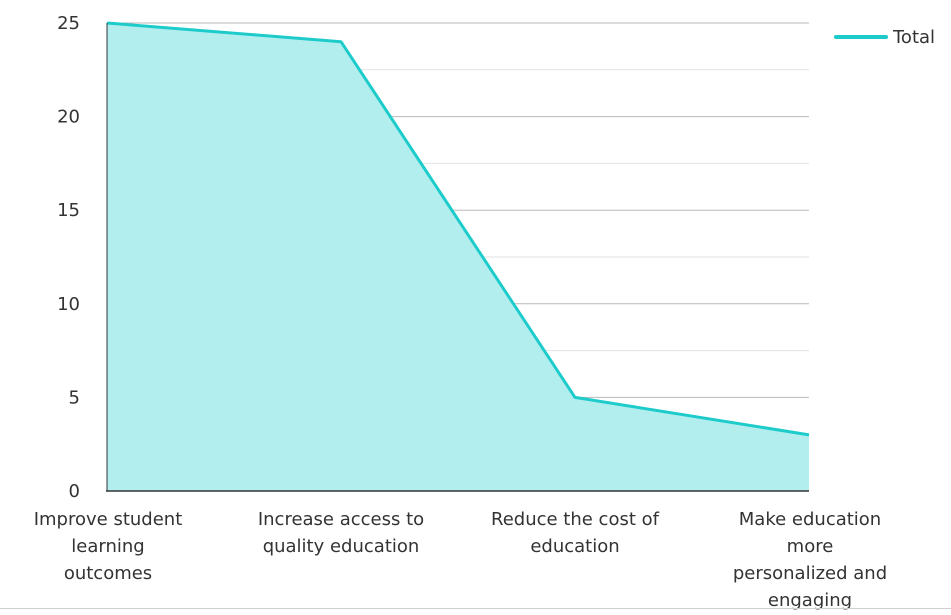 Image resolution: width=951 pixels, height=615 pixels. Describe the element at coordinates (884, 37) in the screenshot. I see `legend: Total` at that location.